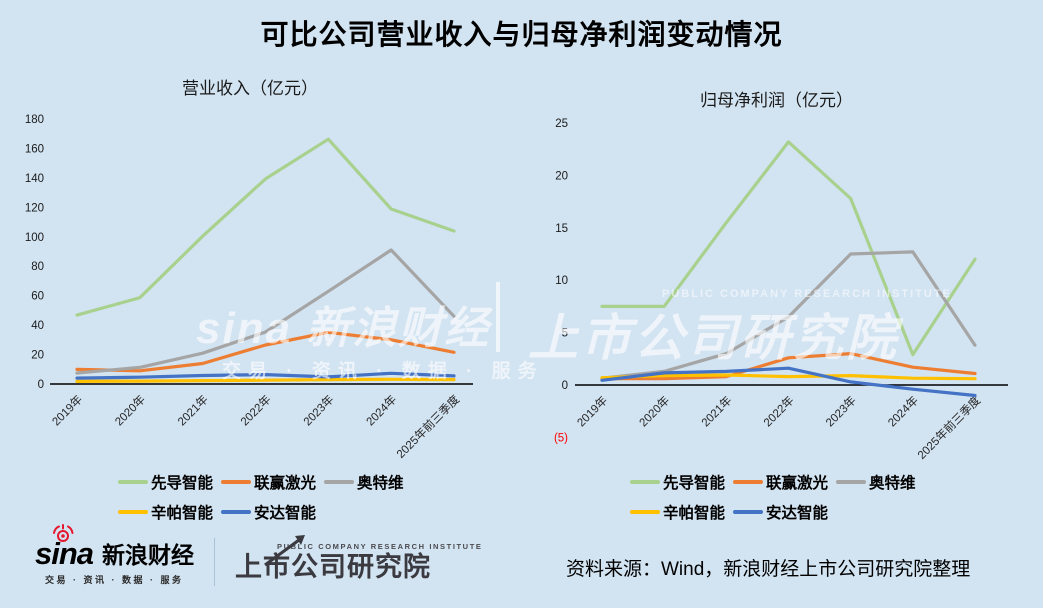 This screenshot has height=608, width=1043. Describe the element at coordinates (333, 566) in the screenshot. I see `institute-cn-label: 上市公司研究院` at that location.